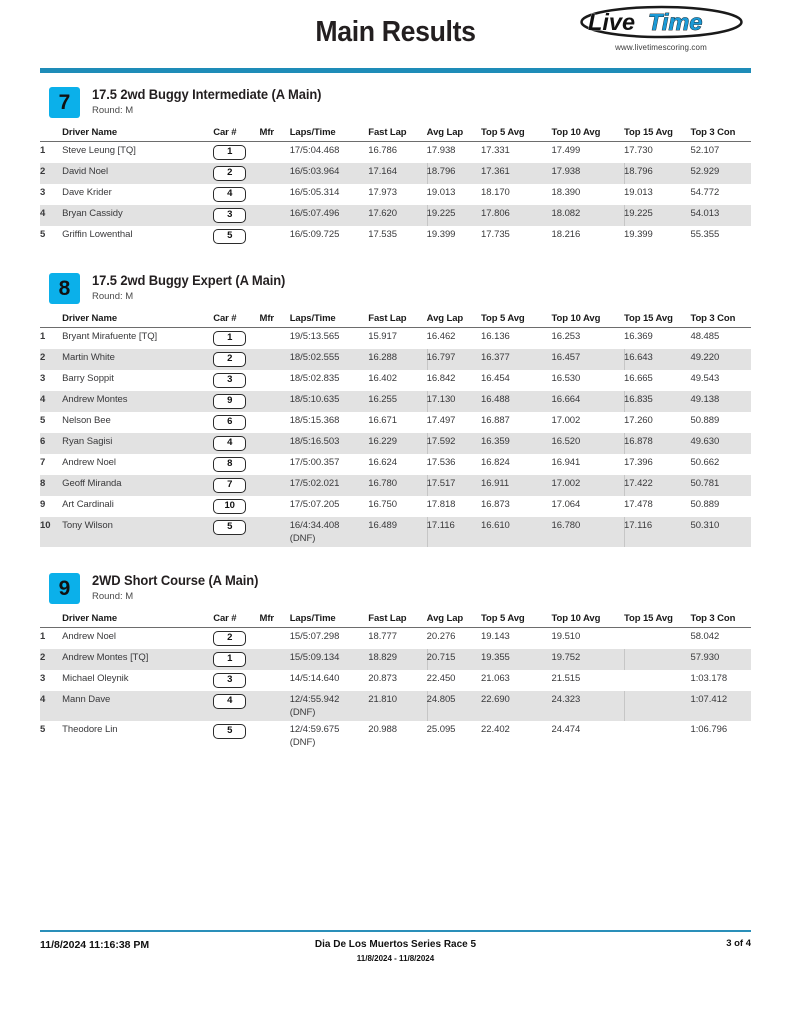 The image size is (791, 1024). Describe the element at coordinates (230, 680) in the screenshot. I see `car-number-badge: 3` at that location.